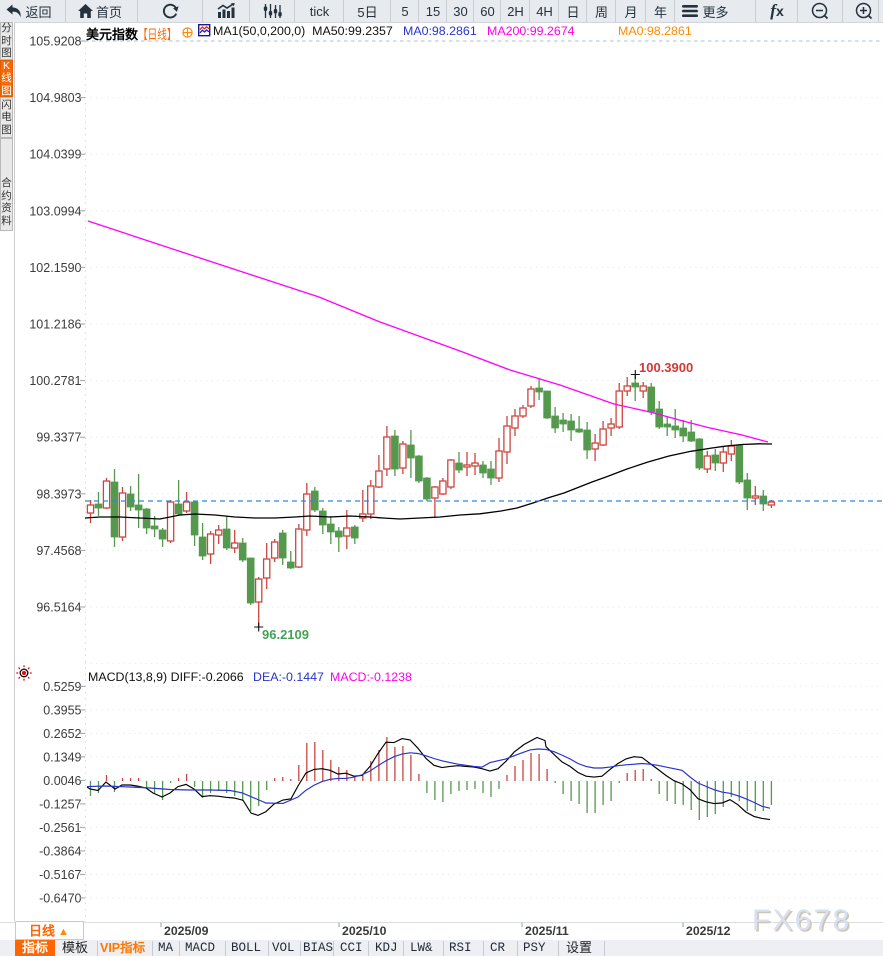  I want to click on svg-text: 0.5259, so click(62, 687).